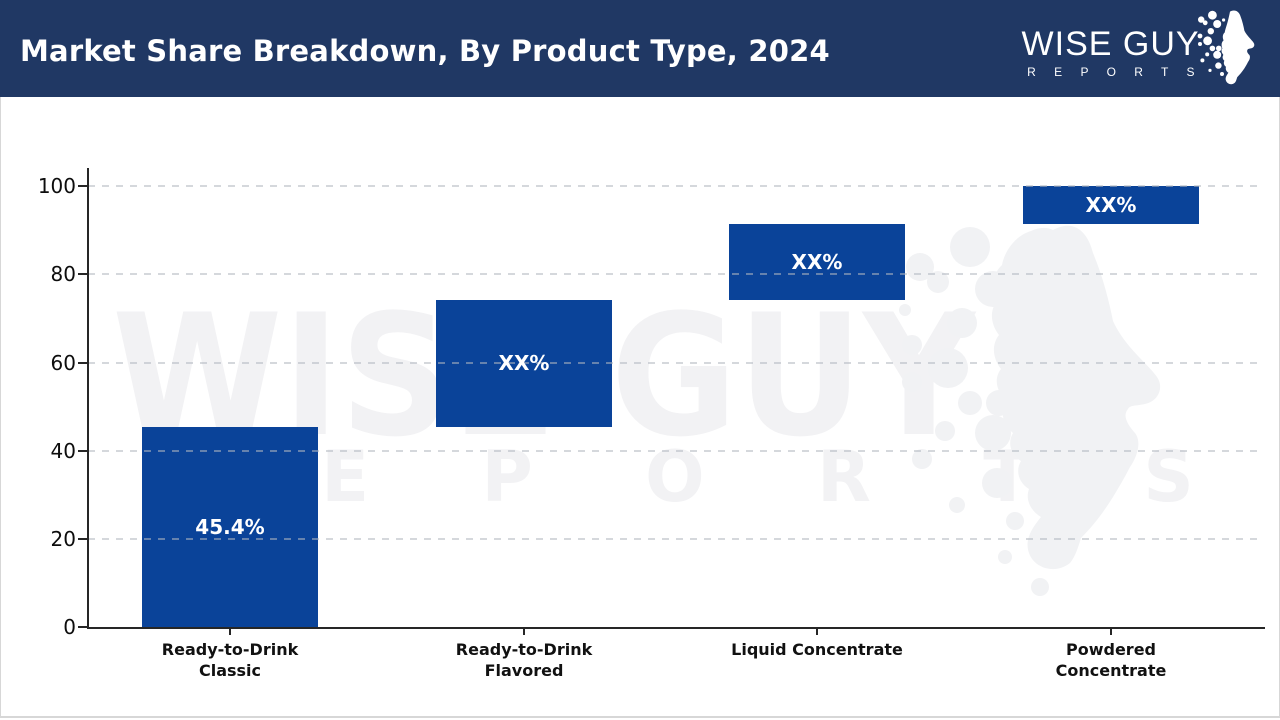 This screenshot has width=1280, height=720. I want to click on logo-head-icon, so click(1226, 47).